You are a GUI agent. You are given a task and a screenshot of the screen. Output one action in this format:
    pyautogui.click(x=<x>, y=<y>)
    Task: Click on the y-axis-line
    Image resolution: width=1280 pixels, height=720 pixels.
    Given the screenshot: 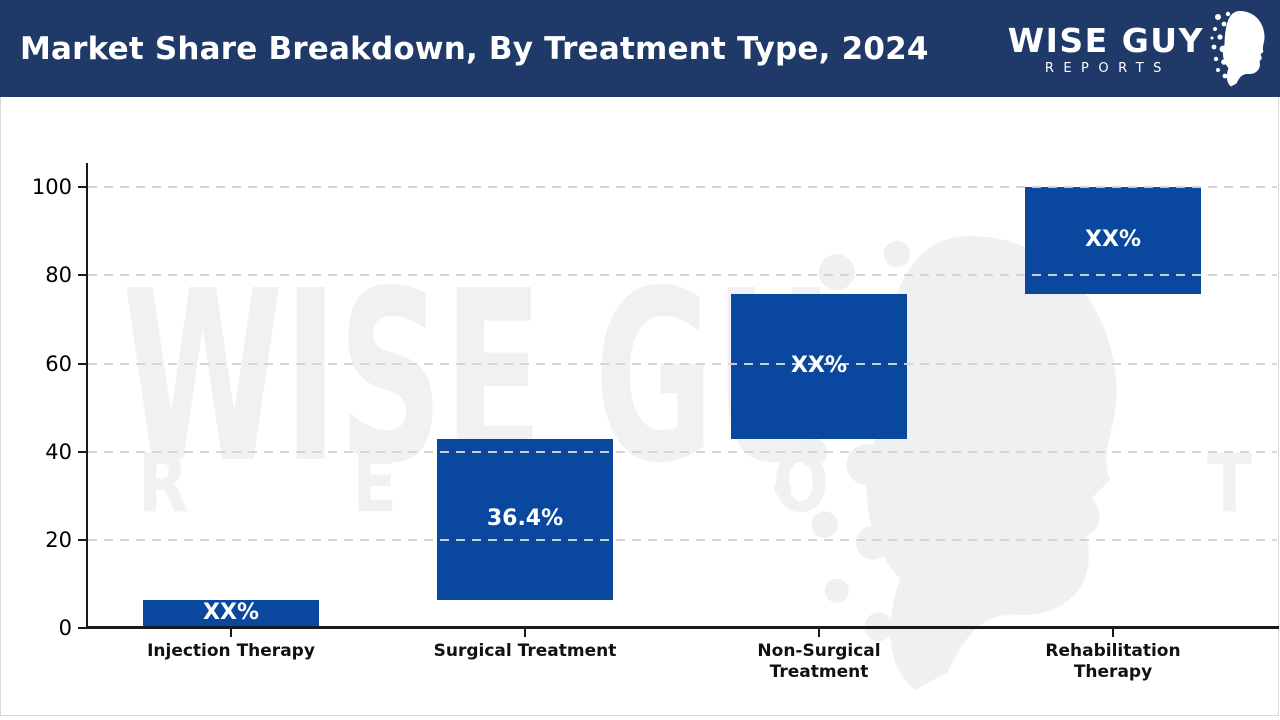 What is the action you would take?
    pyautogui.click(x=87, y=396)
    